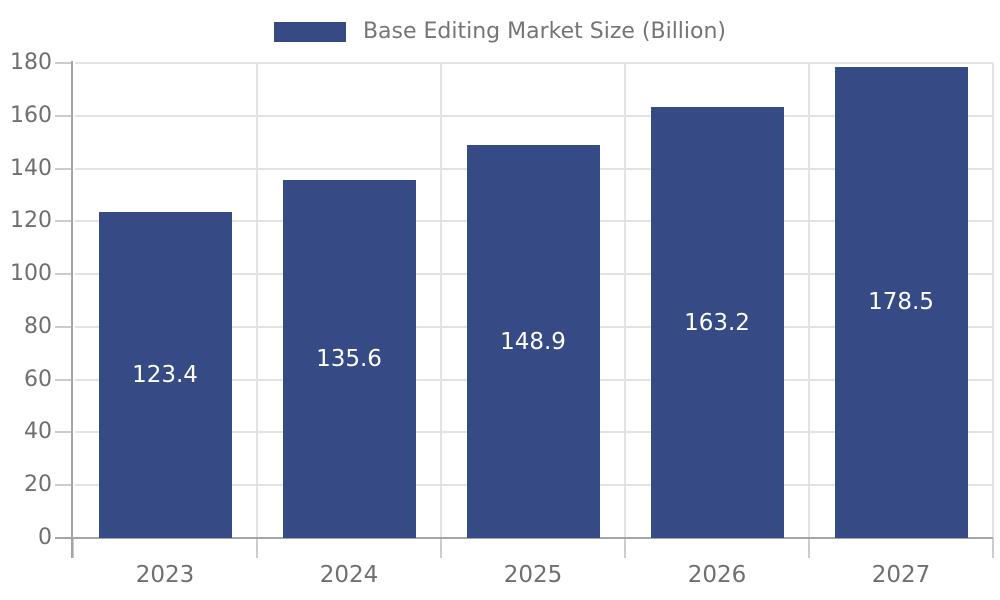 This screenshot has width=1000, height=600. Describe the element at coordinates (901, 575) in the screenshot. I see `x-tick-label: 2027` at that location.